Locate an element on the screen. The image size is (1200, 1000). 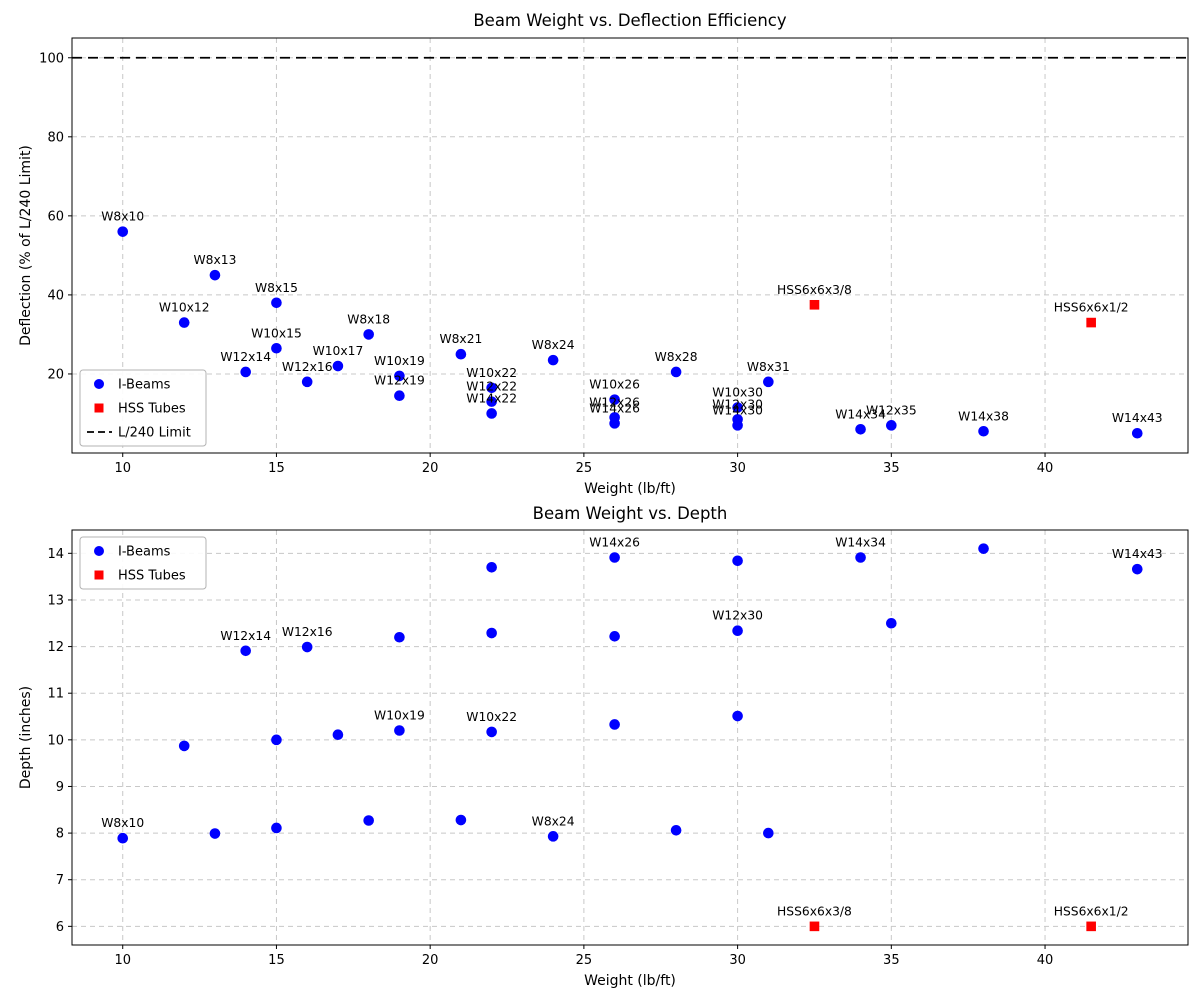
y-tick-label: 40 is located at coordinates (55, 295).